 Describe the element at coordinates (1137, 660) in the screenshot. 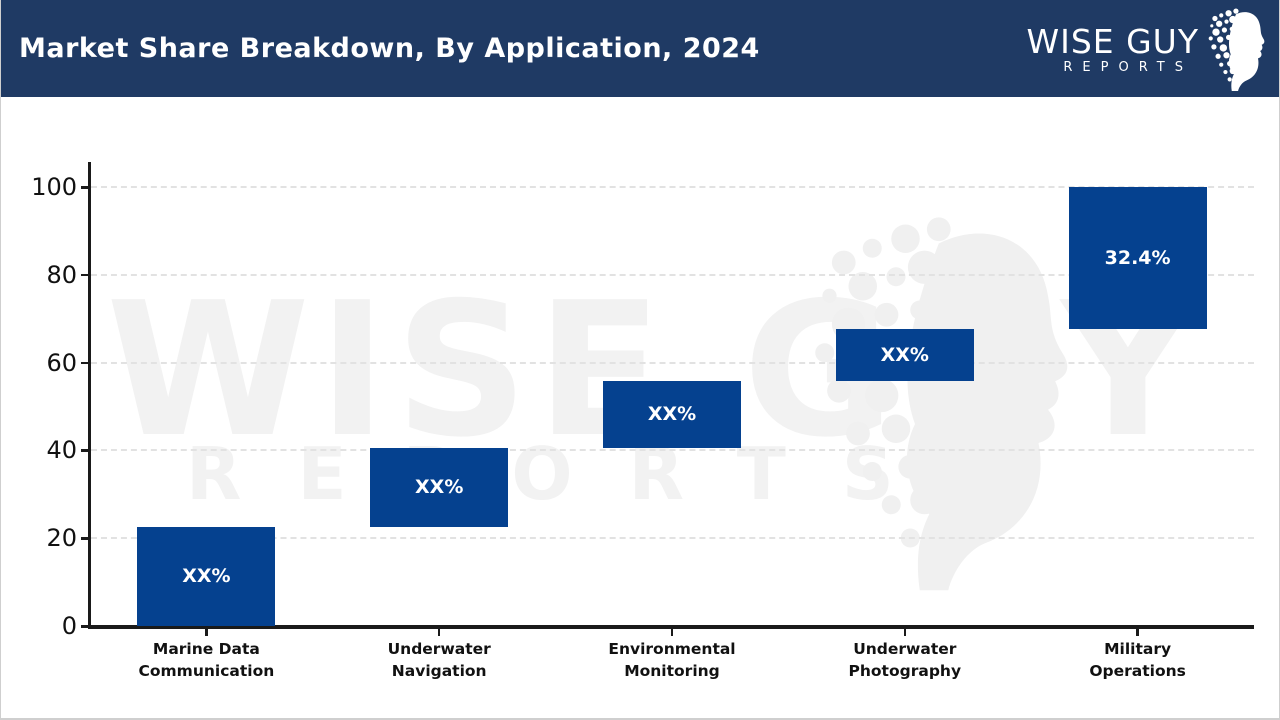

I see `x-category-label: Military Operations` at that location.